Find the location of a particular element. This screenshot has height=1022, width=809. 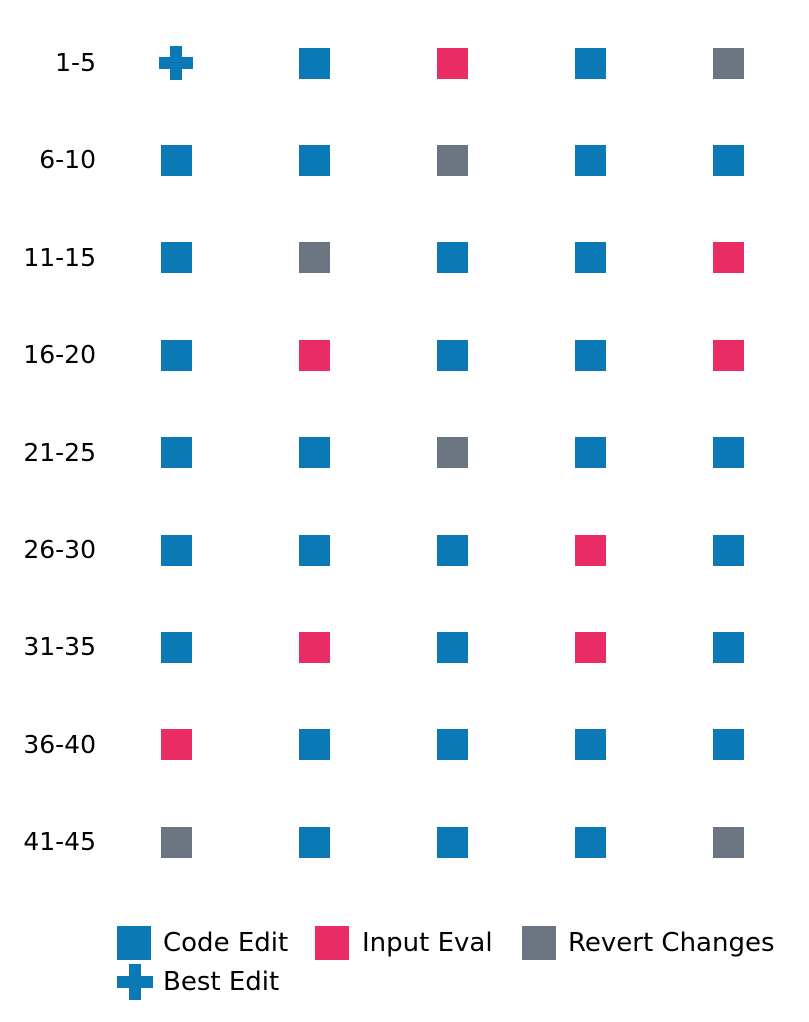

row-label: 41-45 is located at coordinates (59, 842).